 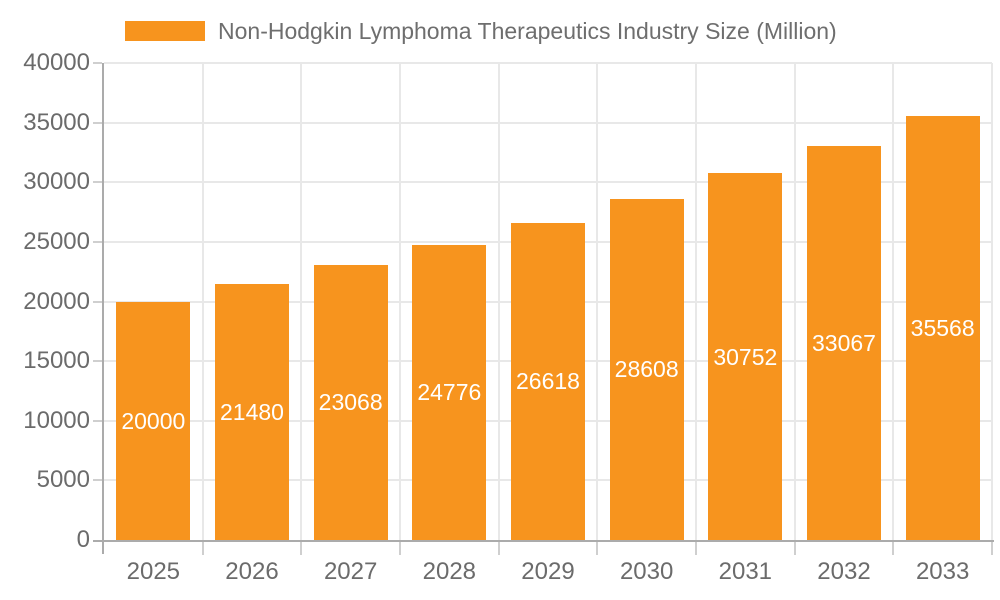 I want to click on x-axis-label: 2033, so click(x=942, y=571).